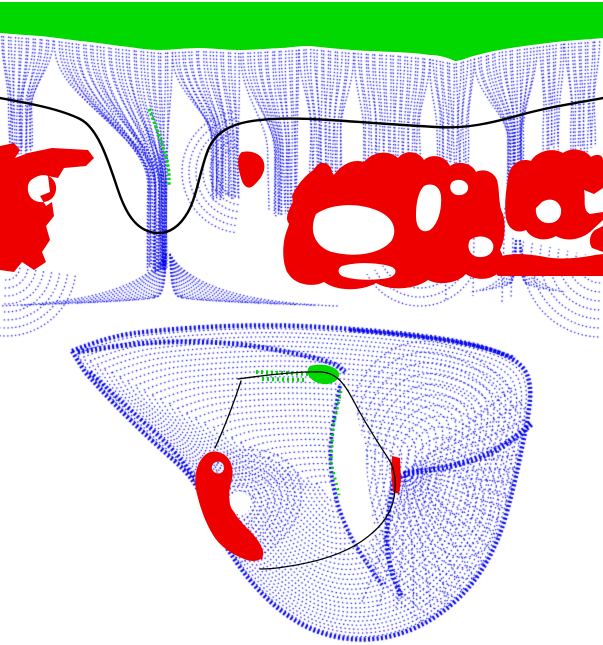 This screenshot has width=603, height=645. What do you see at coordinates (283, 376) in the screenshot?
I see `surface-green-dotted-trail` at bounding box center [283, 376].